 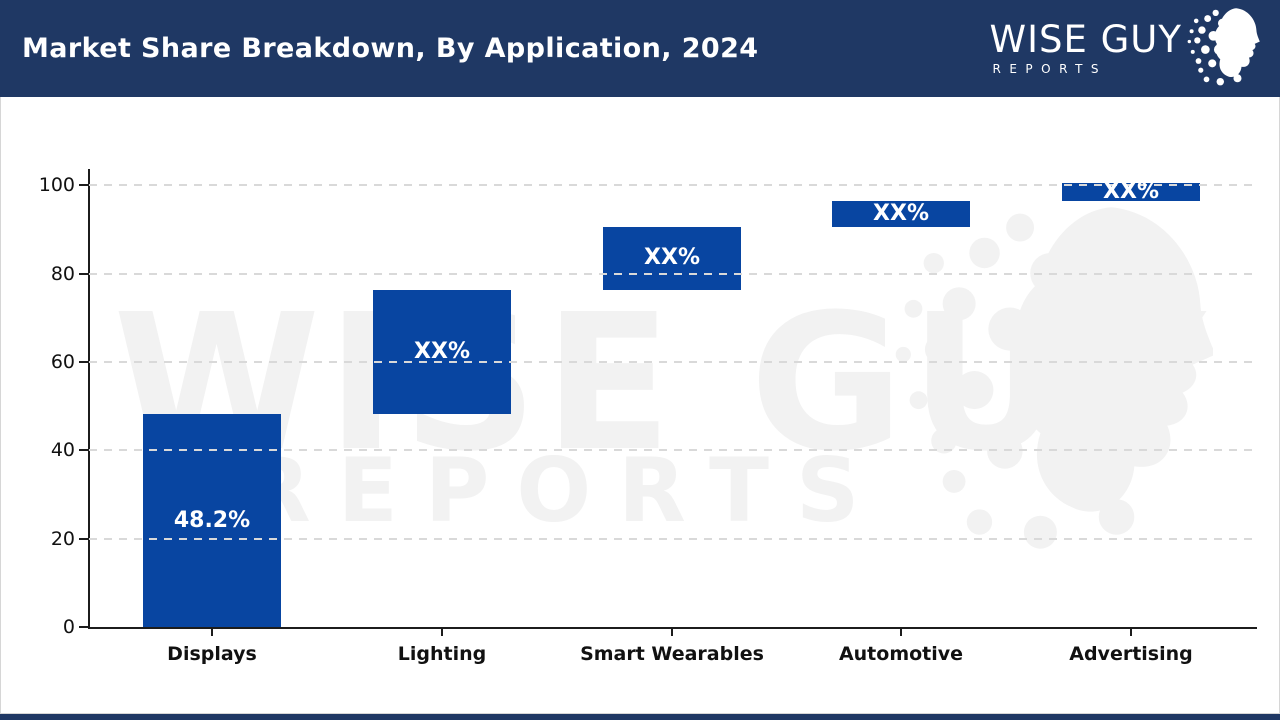 What do you see at coordinates (442, 654) in the screenshot?
I see `x-tick-label: Lighting` at bounding box center [442, 654].